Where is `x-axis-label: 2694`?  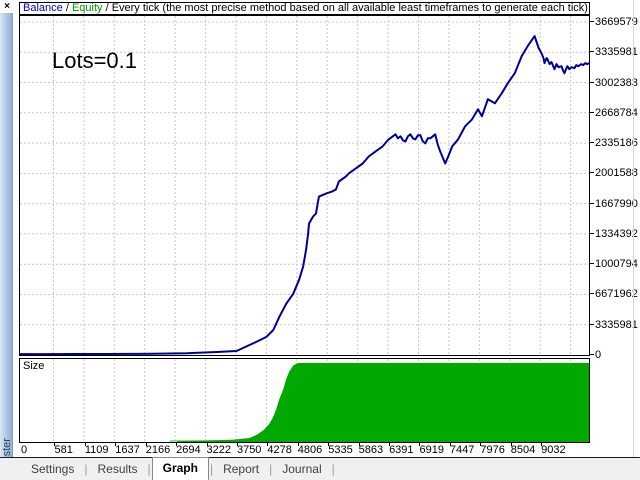
x-axis-label: 2694 is located at coordinates (188, 450).